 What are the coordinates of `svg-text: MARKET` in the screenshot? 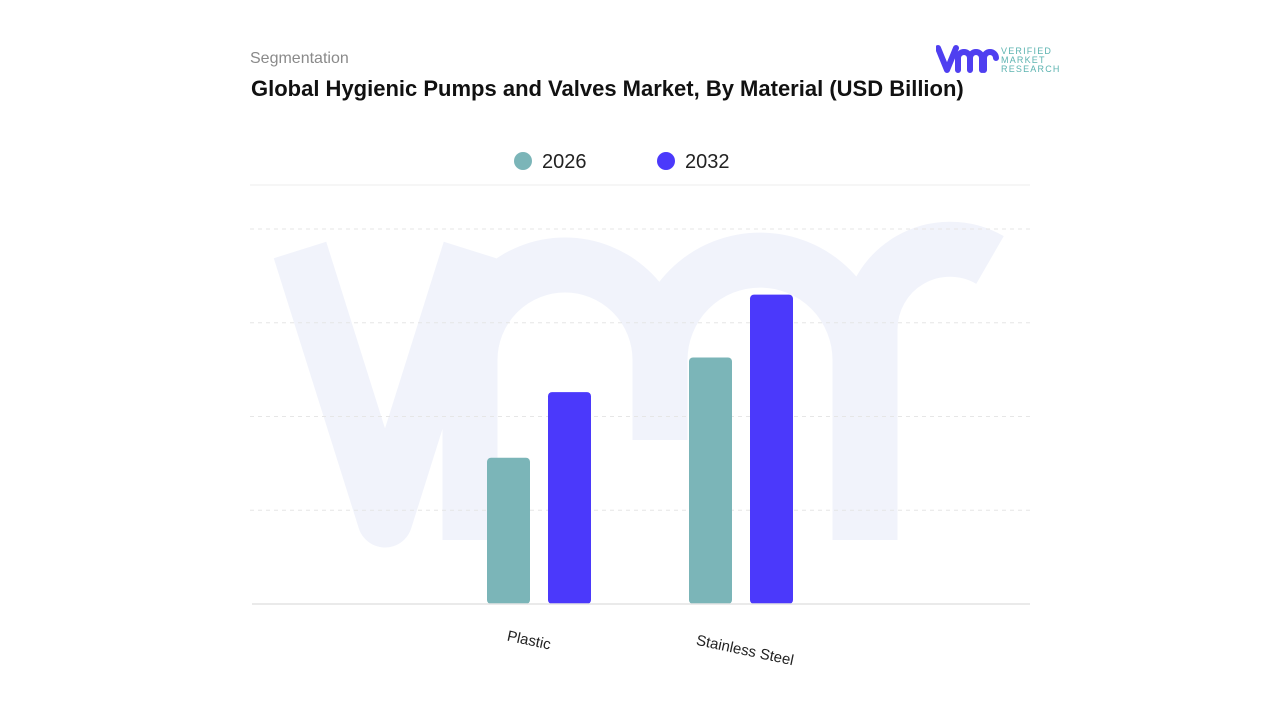 It's located at (1023, 60).